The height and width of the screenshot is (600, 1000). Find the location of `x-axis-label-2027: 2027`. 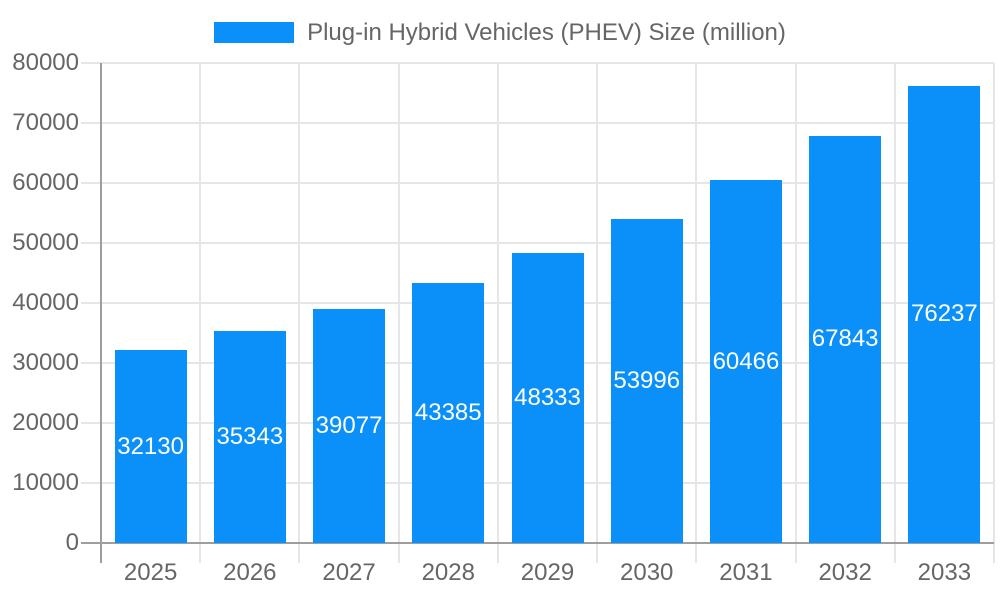

x-axis-label-2027: 2027 is located at coordinates (349, 572).